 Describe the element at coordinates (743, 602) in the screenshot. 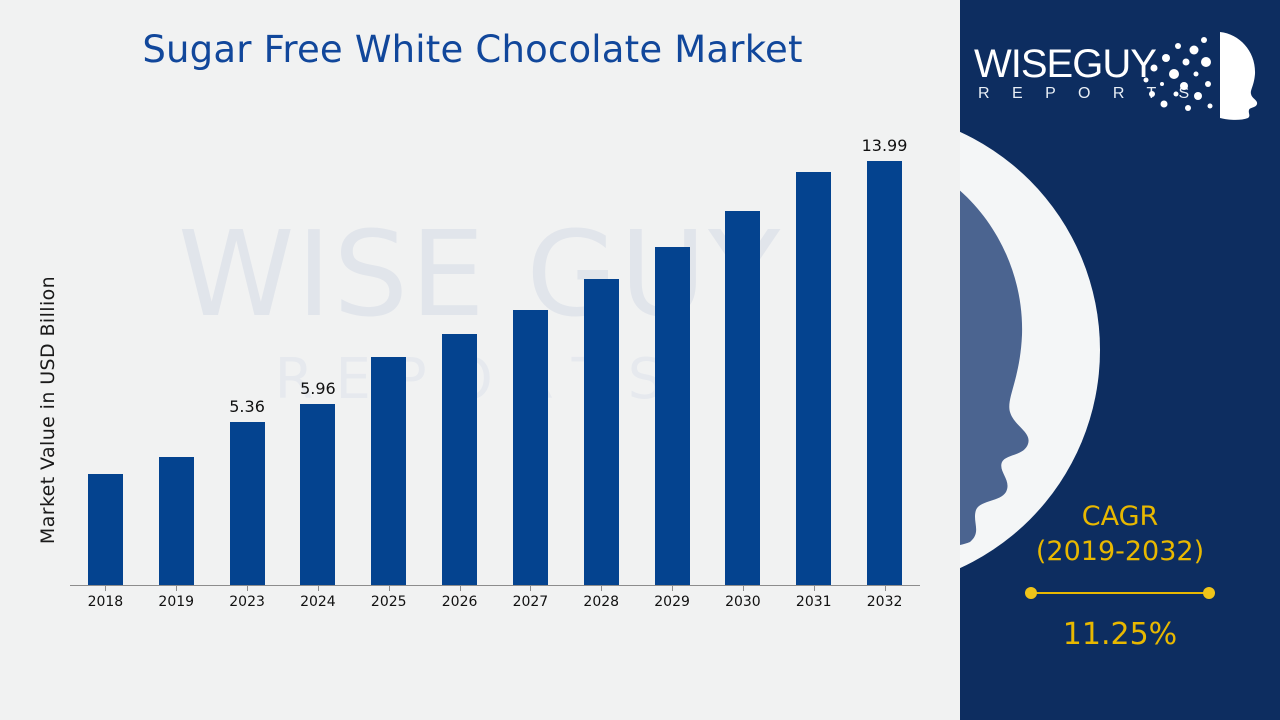

I see `x-axis-tick-label: 2030` at that location.